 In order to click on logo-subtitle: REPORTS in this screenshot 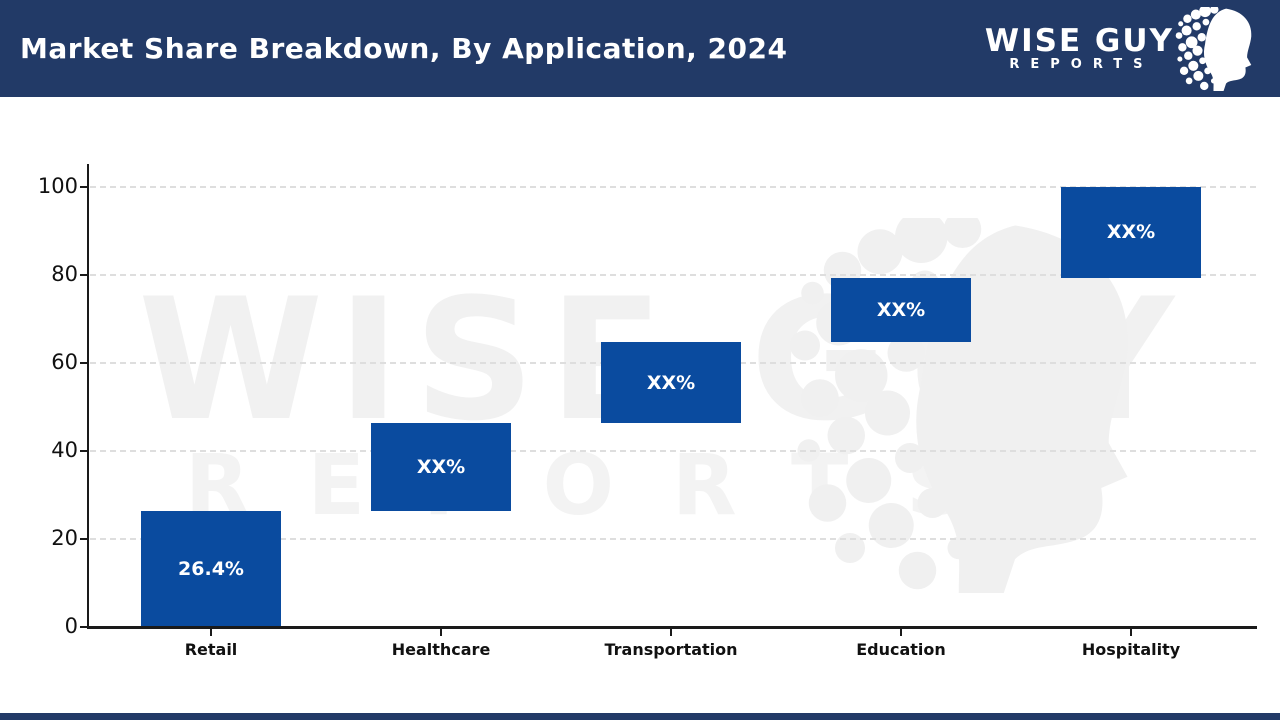, I will do `click(1081, 65)`.